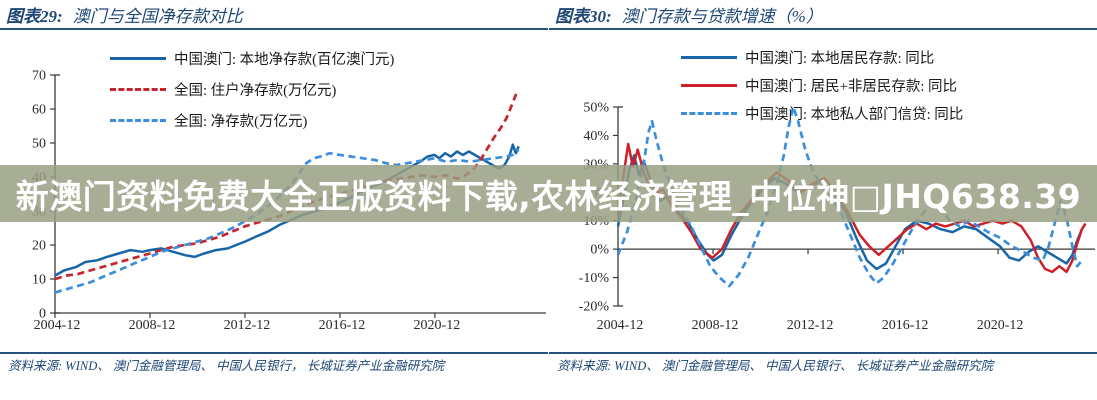 Image resolution: width=1097 pixels, height=400 pixels. Describe the element at coordinates (255, 91) in the screenshot. I see `legend-label: 全国: 住户净存款(万亿元)` at that location.